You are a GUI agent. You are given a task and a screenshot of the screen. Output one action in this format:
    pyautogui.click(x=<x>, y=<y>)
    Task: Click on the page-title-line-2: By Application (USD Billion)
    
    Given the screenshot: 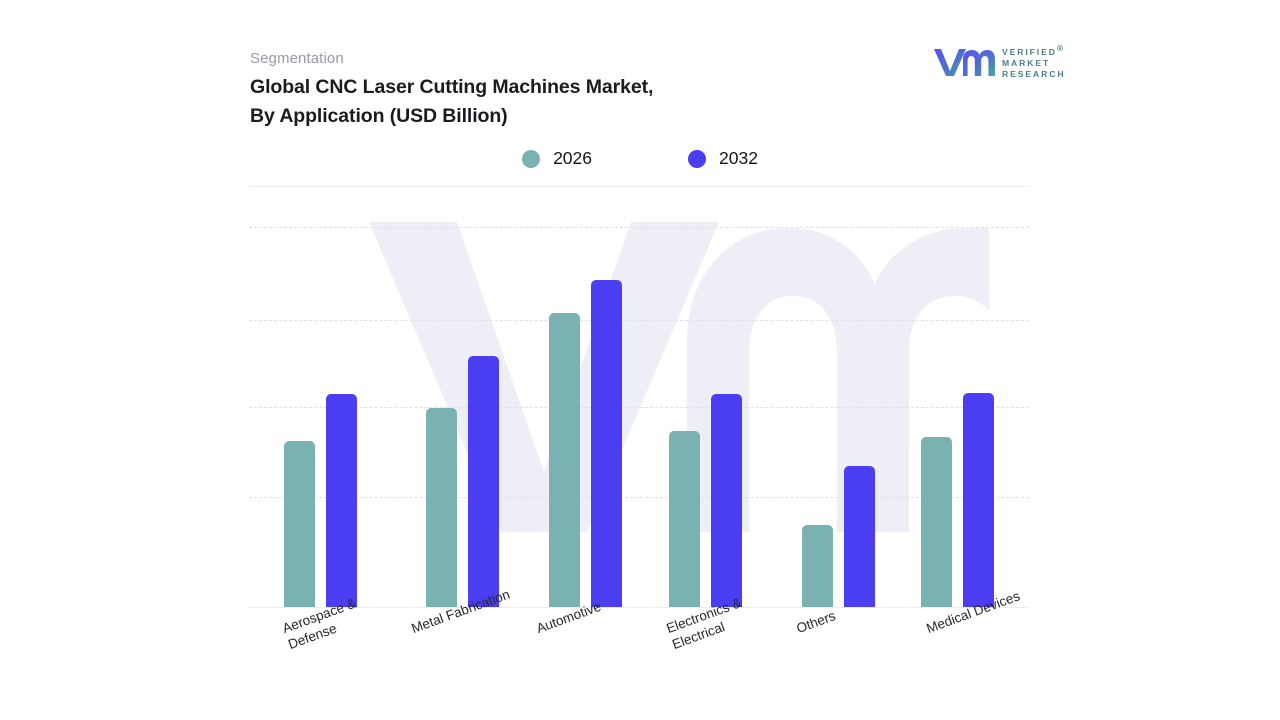 What is the action you would take?
    pyautogui.click(x=379, y=116)
    